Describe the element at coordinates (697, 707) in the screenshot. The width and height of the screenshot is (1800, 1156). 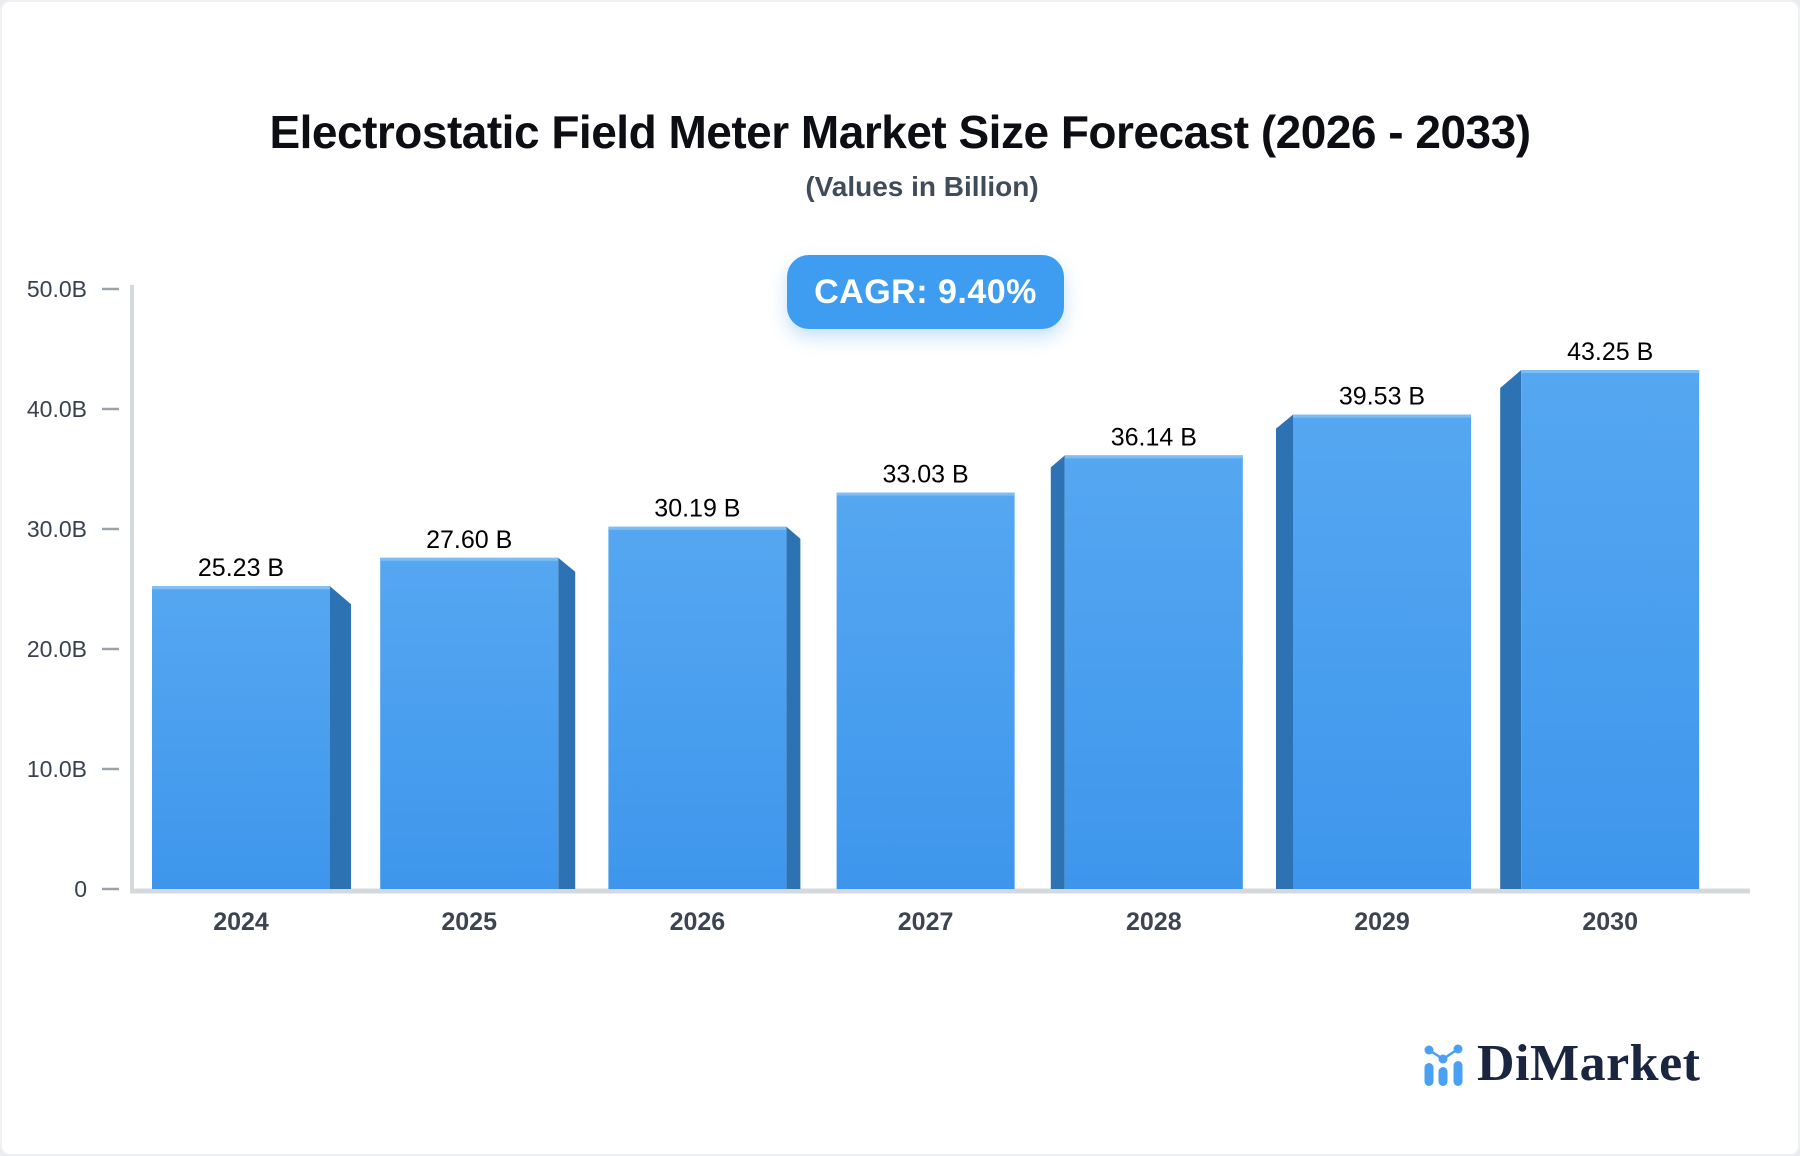
I see `bar-2026` at that location.